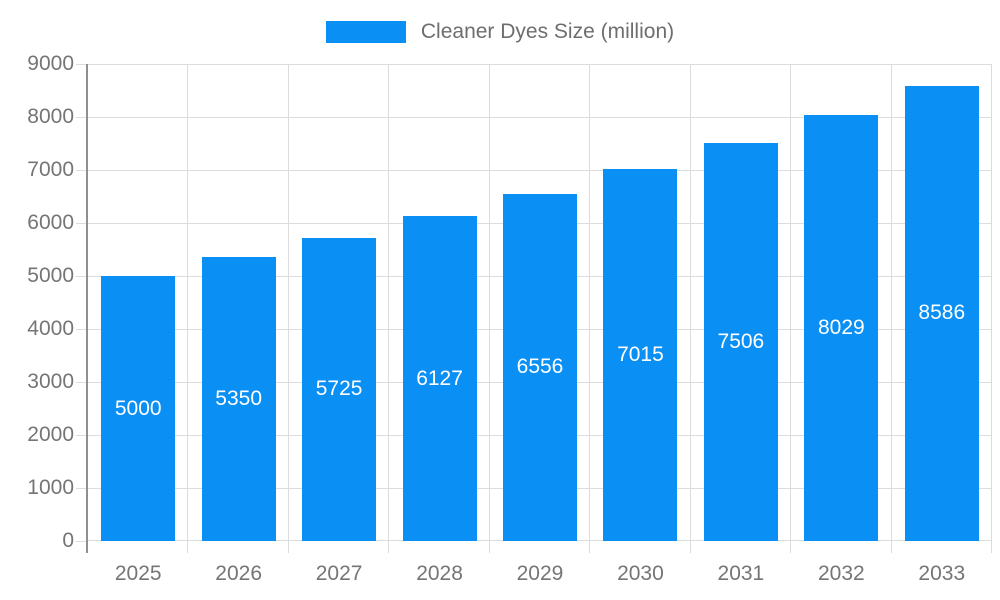 Image resolution: width=1000 pixels, height=600 pixels. I want to click on y-axis-label: 3000, so click(50, 381).